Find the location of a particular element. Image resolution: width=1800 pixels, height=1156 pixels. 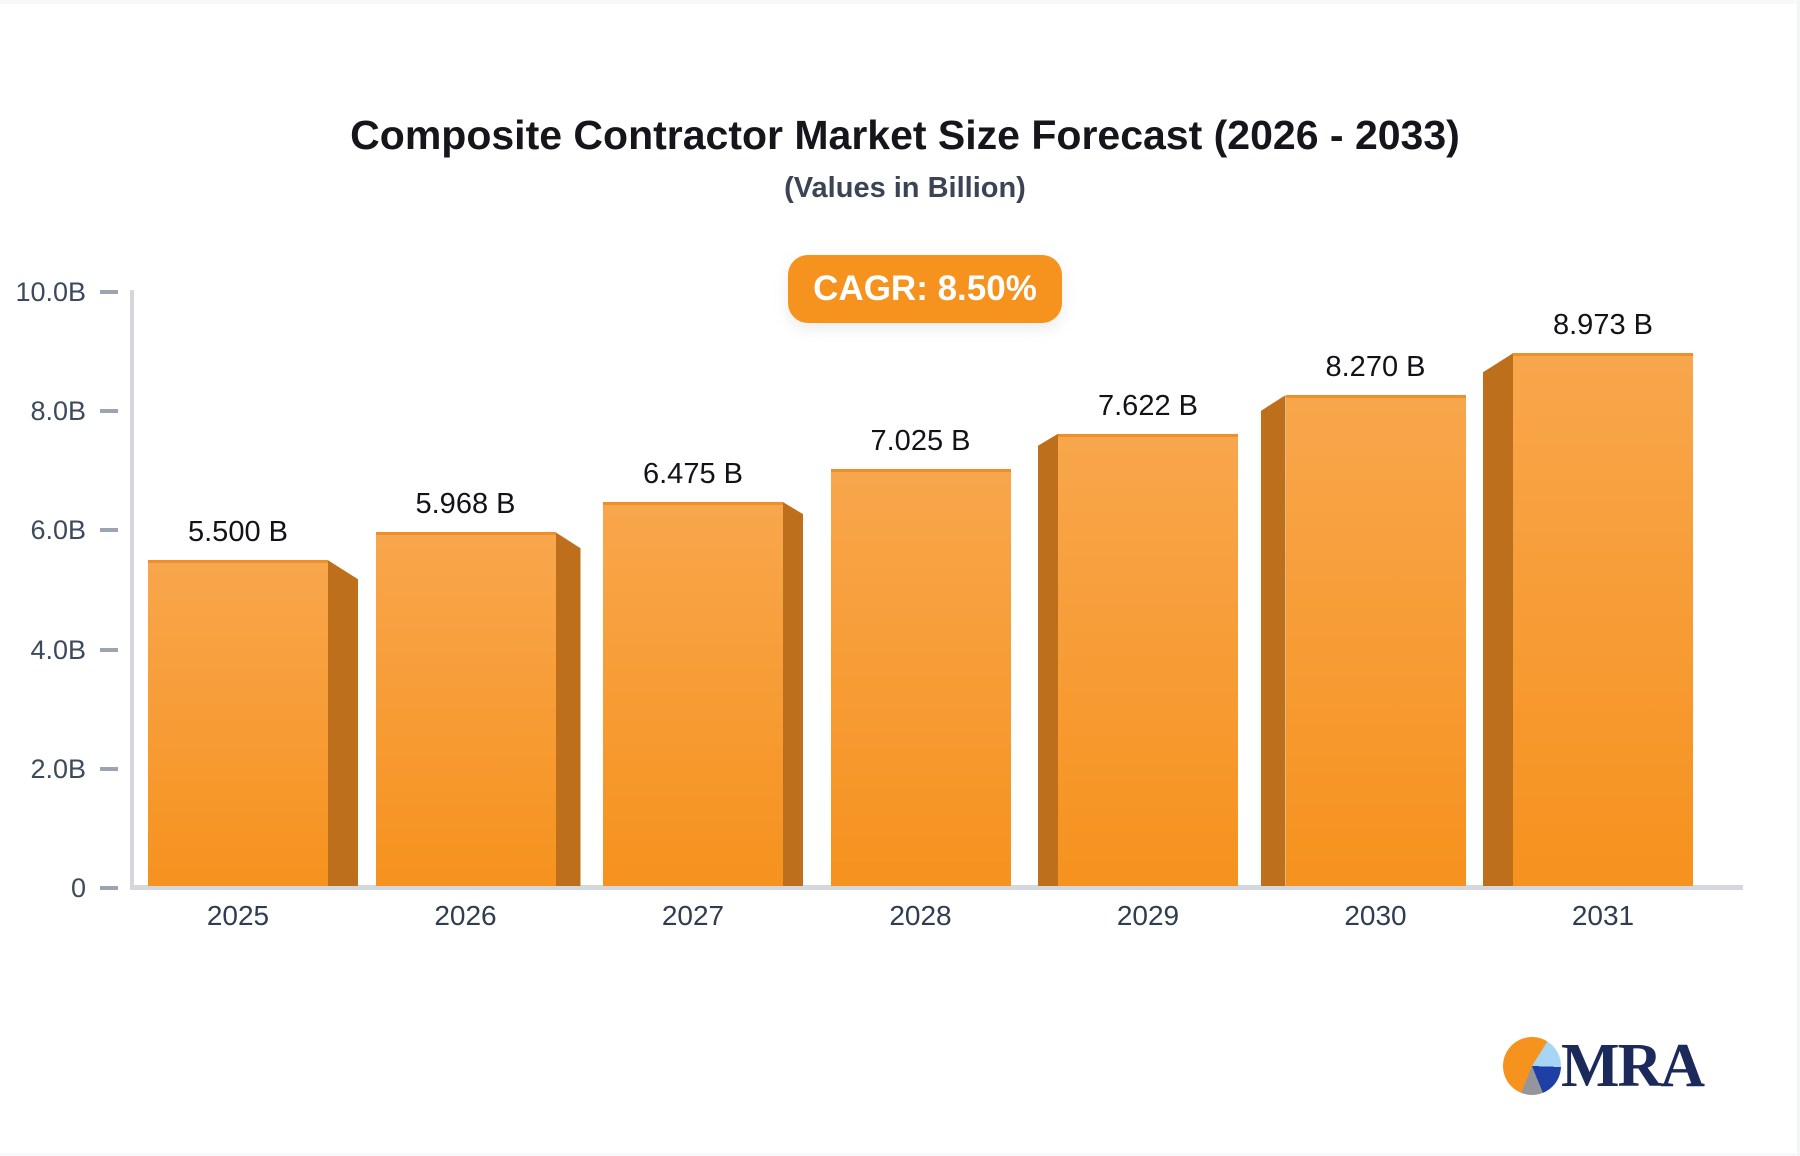

bar-2026 is located at coordinates (465, 709).